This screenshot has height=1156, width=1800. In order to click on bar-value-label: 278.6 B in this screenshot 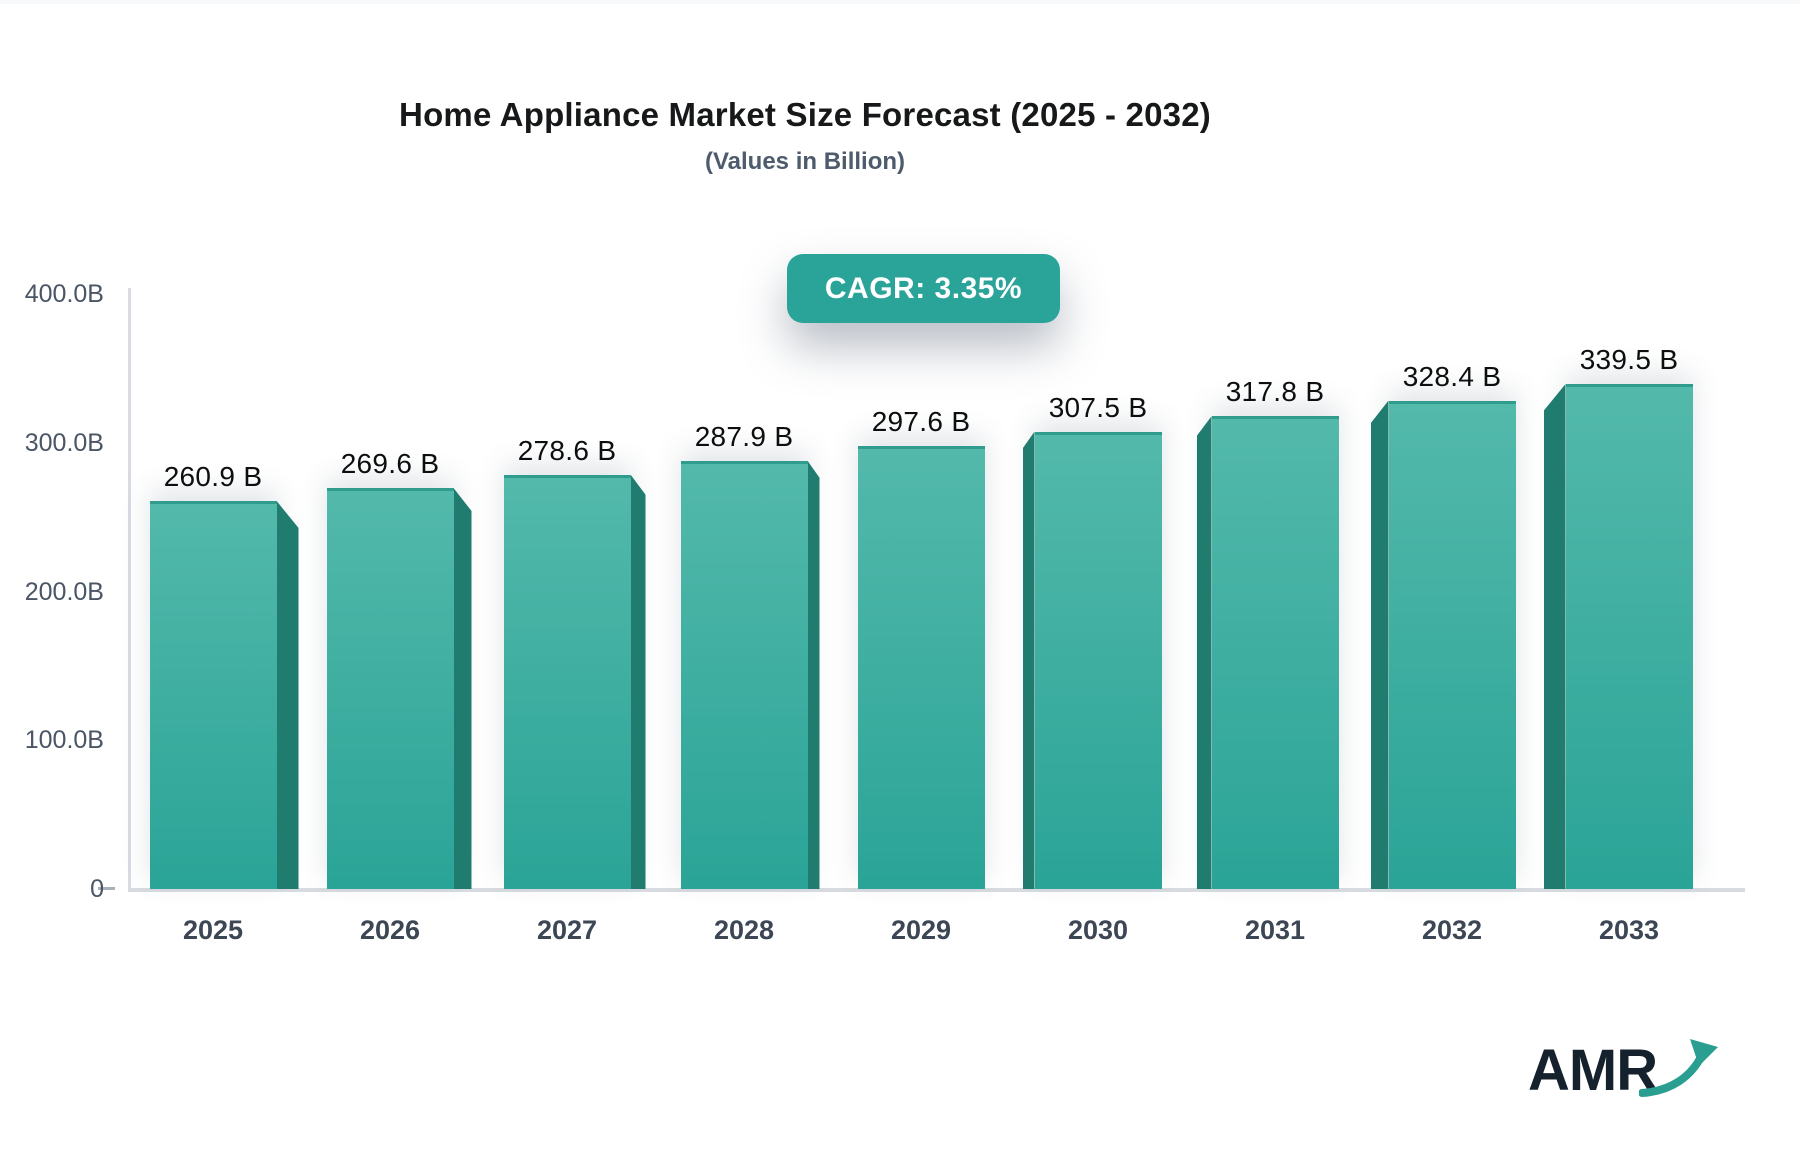, I will do `click(567, 450)`.